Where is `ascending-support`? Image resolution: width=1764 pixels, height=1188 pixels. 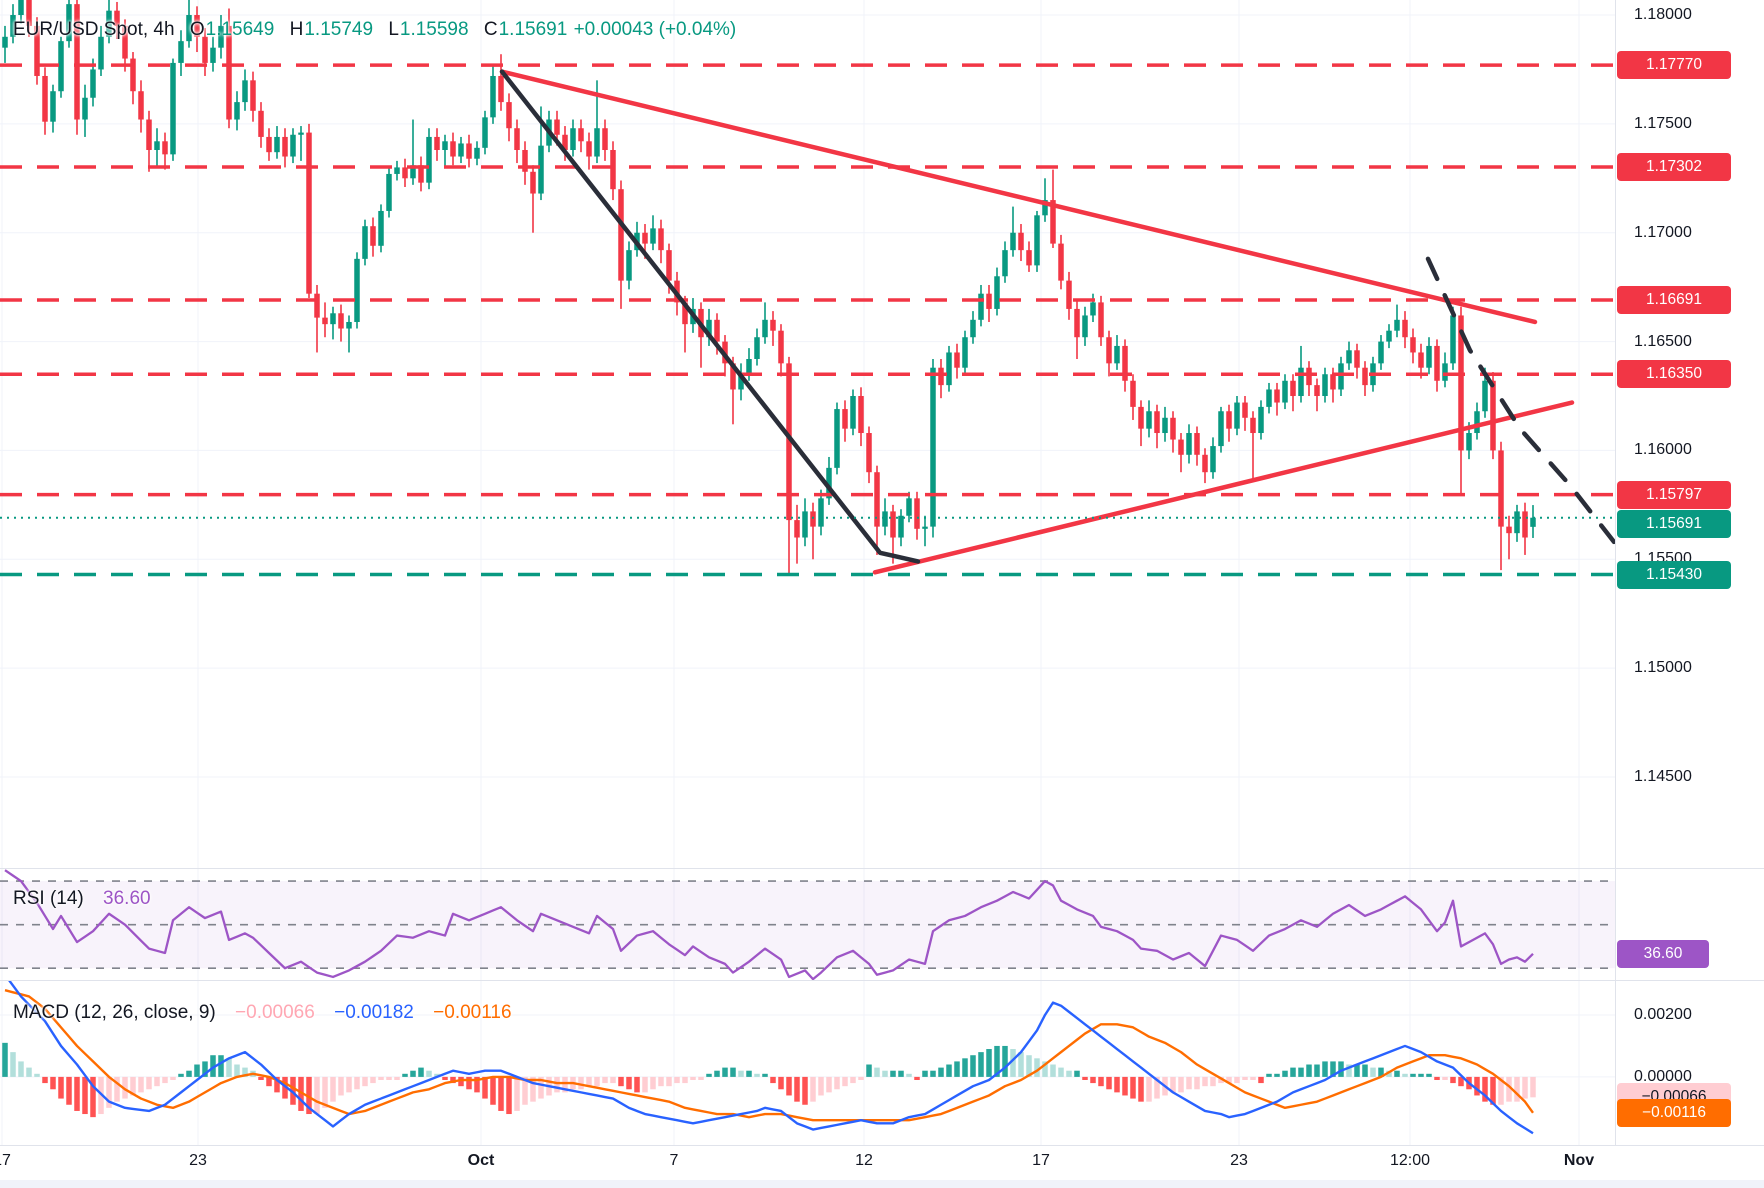
ascending-support is located at coordinates (1223, 487).